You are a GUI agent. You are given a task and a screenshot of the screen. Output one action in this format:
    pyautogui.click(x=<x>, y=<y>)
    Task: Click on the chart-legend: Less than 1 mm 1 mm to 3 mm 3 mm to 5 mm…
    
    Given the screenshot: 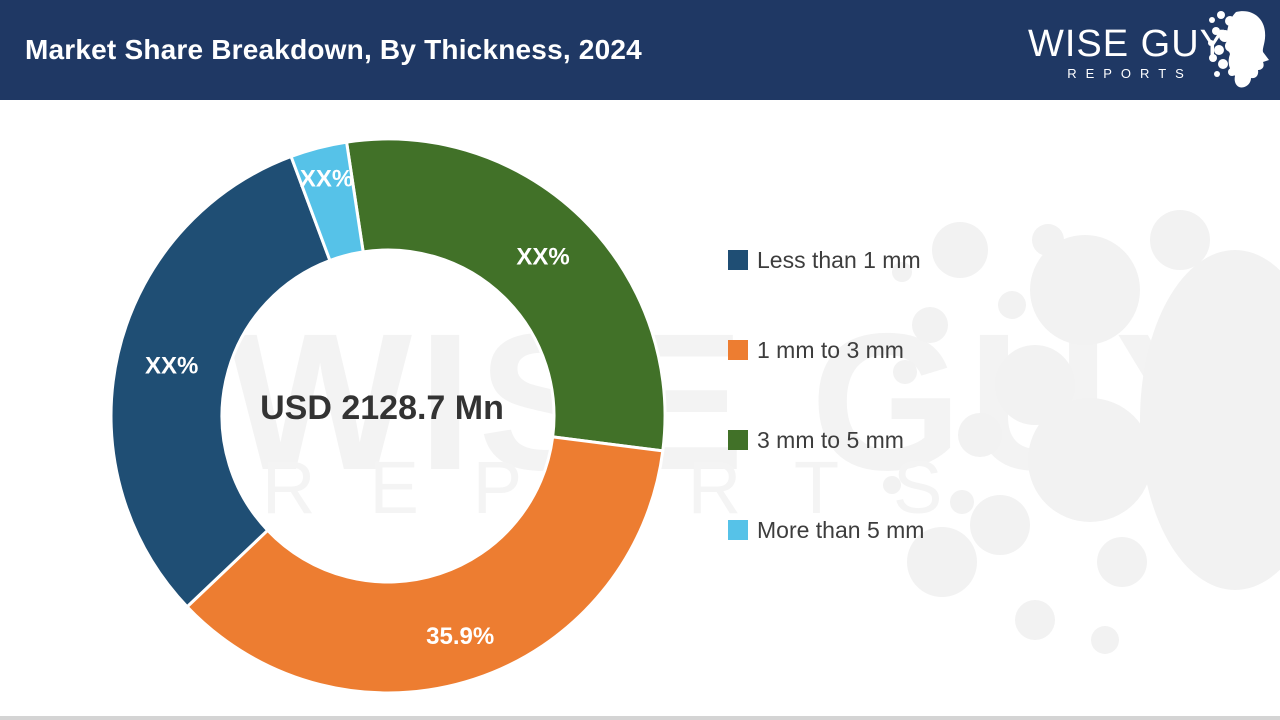 What is the action you would take?
    pyautogui.click(x=826, y=428)
    